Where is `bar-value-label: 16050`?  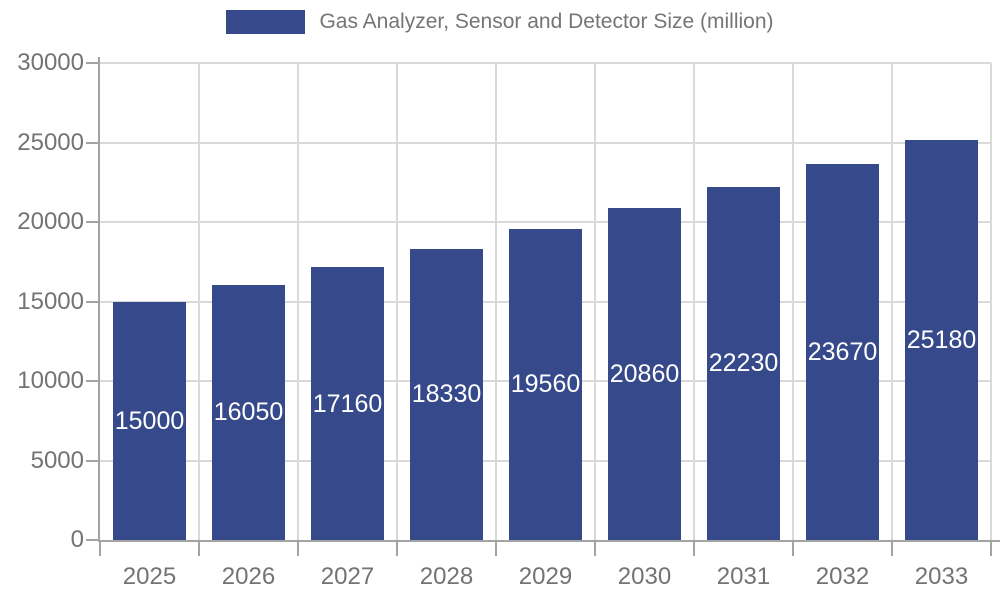 bar-value-label: 16050 is located at coordinates (248, 412).